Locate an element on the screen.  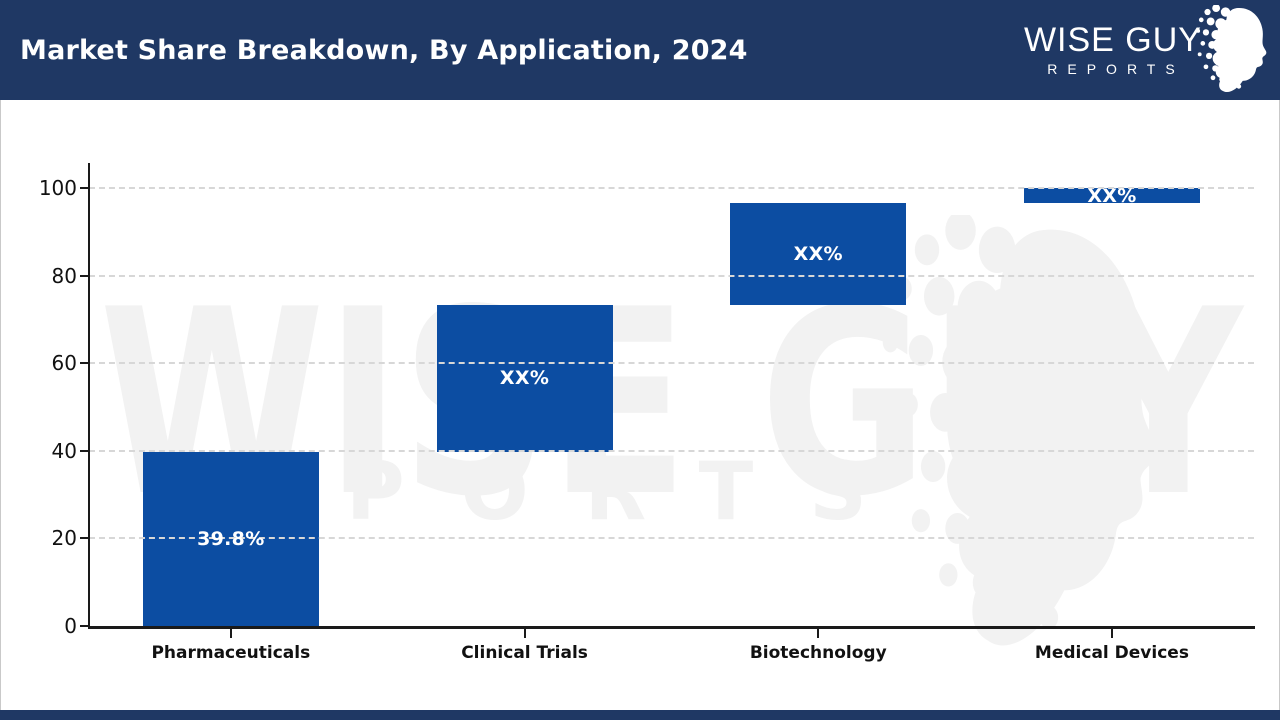
logo-reports-label: REPORTS is located at coordinates (1116, 68).